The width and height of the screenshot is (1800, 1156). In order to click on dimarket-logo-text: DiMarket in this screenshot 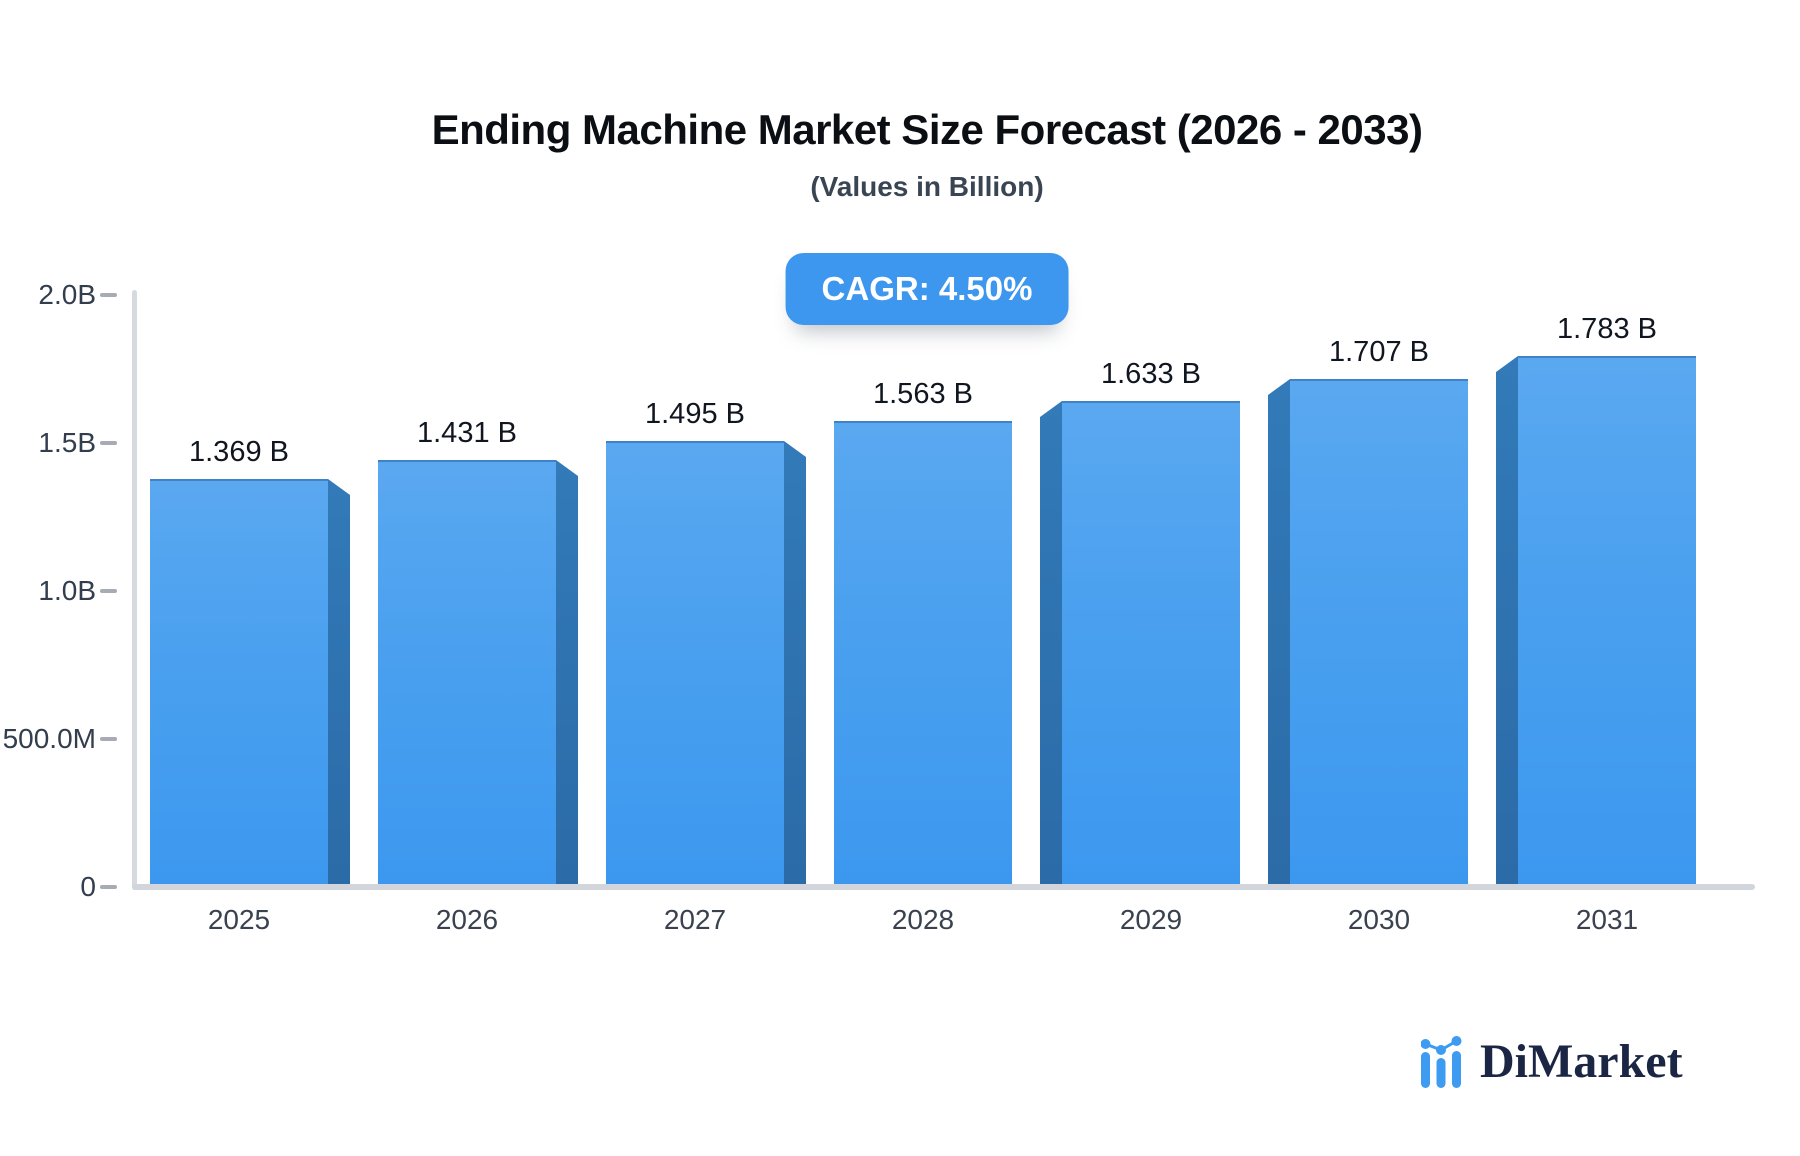, I will do `click(1581, 1061)`.